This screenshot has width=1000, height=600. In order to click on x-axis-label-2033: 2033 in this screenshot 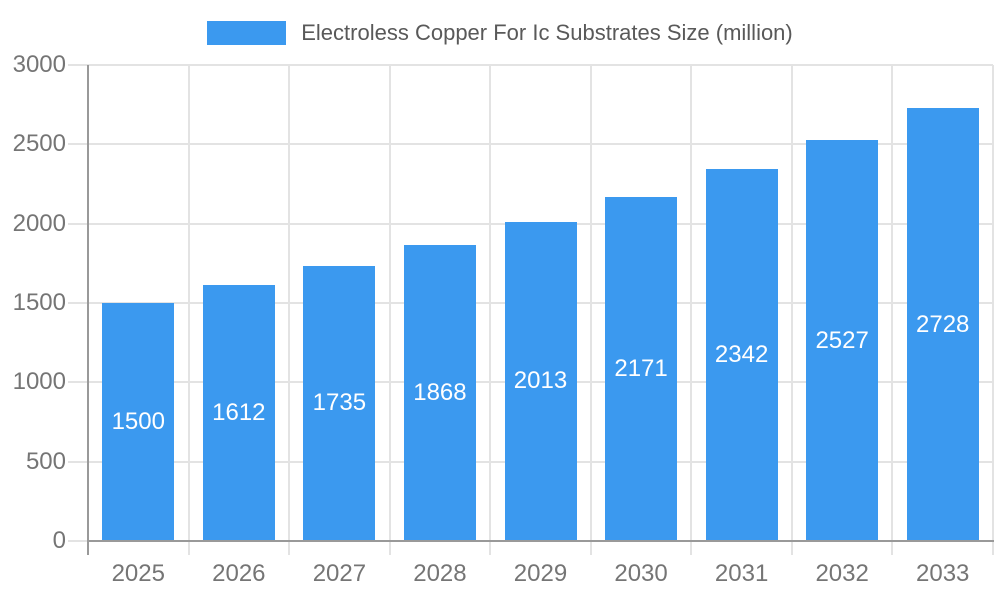, I will do `click(943, 573)`.